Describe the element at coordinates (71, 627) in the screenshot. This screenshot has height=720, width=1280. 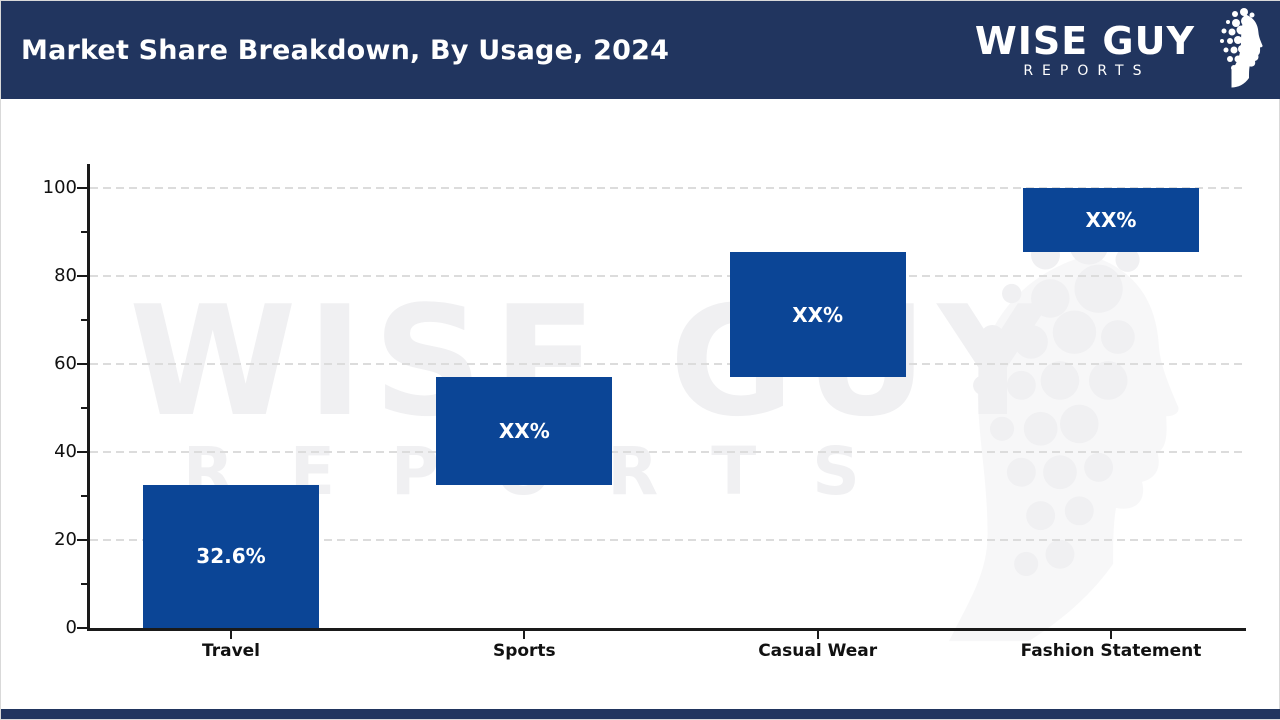
I see `y-axis-tick-label: 0` at that location.